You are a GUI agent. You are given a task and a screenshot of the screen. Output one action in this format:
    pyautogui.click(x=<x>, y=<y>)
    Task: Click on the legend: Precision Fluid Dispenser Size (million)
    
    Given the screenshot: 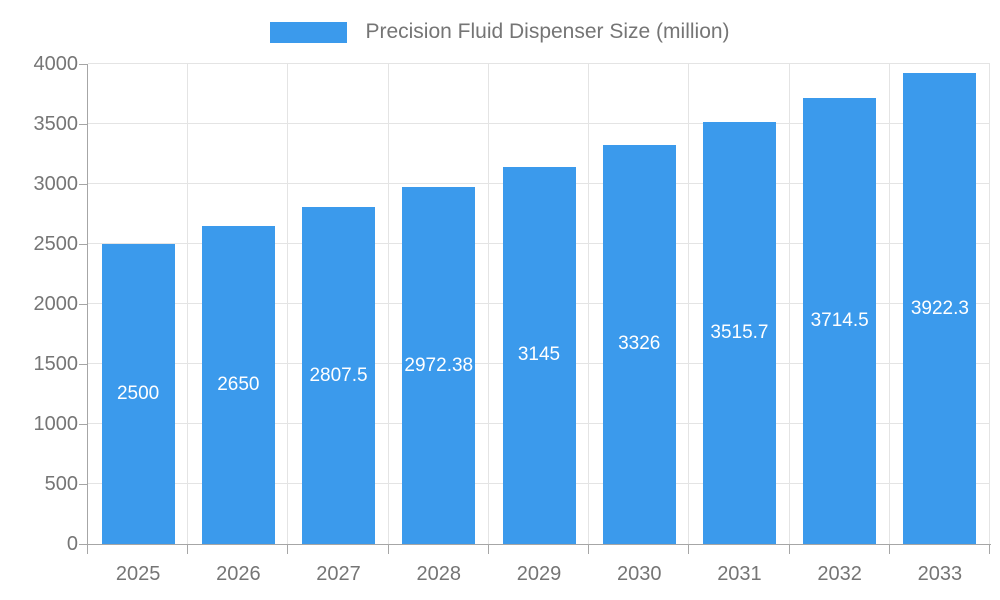 What is the action you would take?
    pyautogui.click(x=500, y=31)
    